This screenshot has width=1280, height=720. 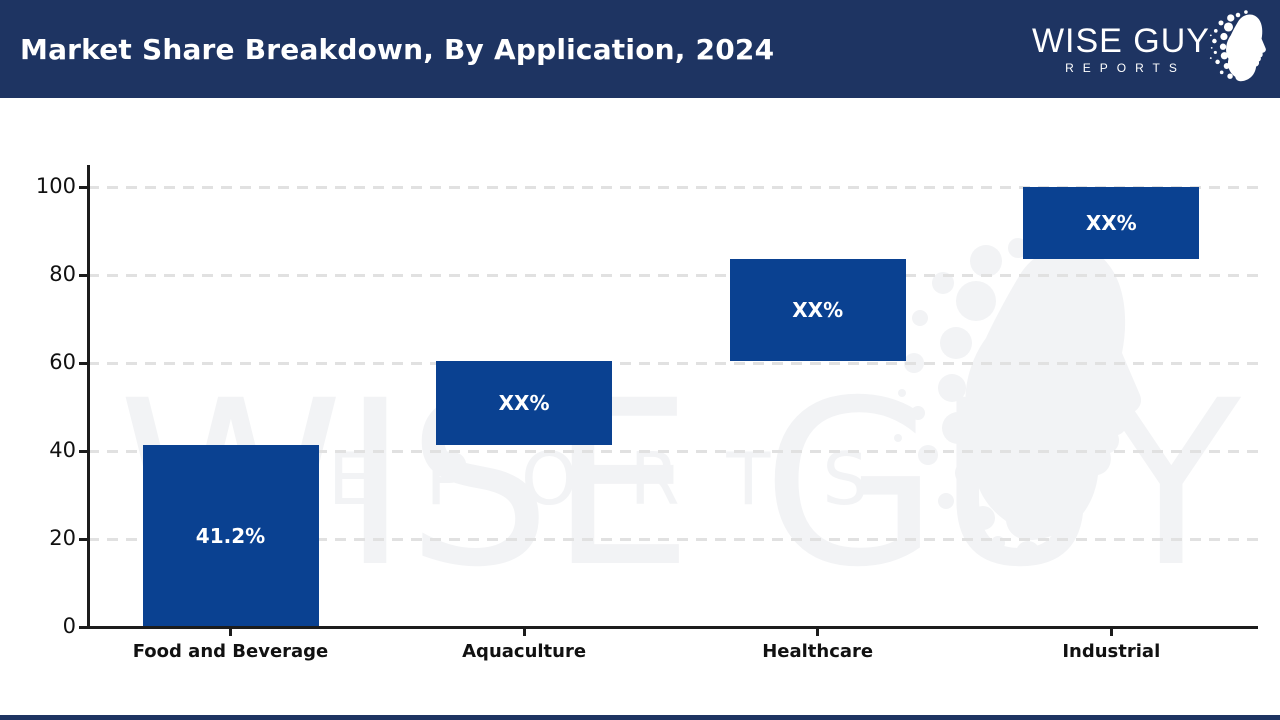 I want to click on y-axis-tick-label: 100, so click(x=55, y=185).